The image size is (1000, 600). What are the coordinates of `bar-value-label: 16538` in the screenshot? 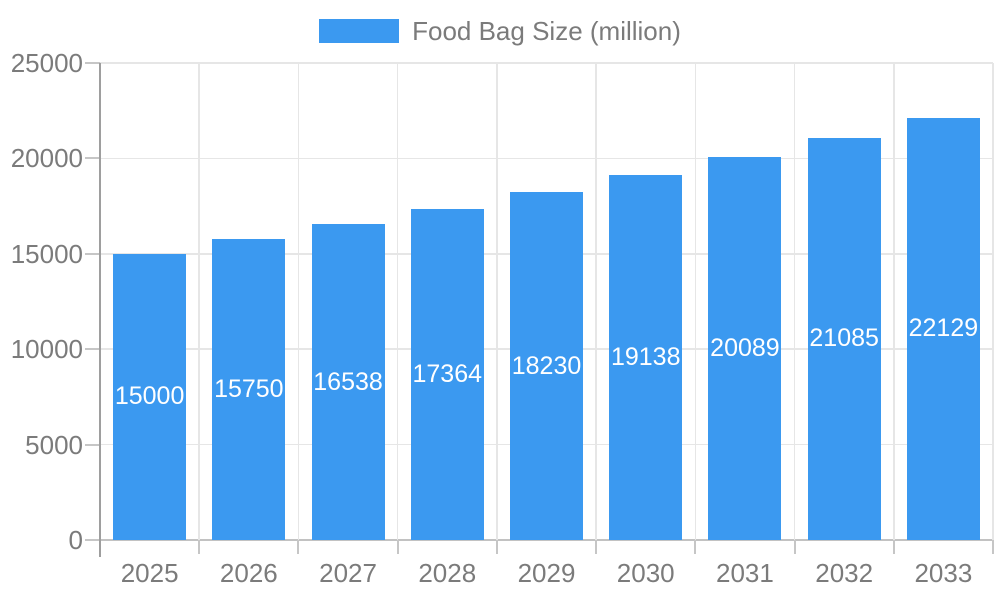 It's located at (348, 381).